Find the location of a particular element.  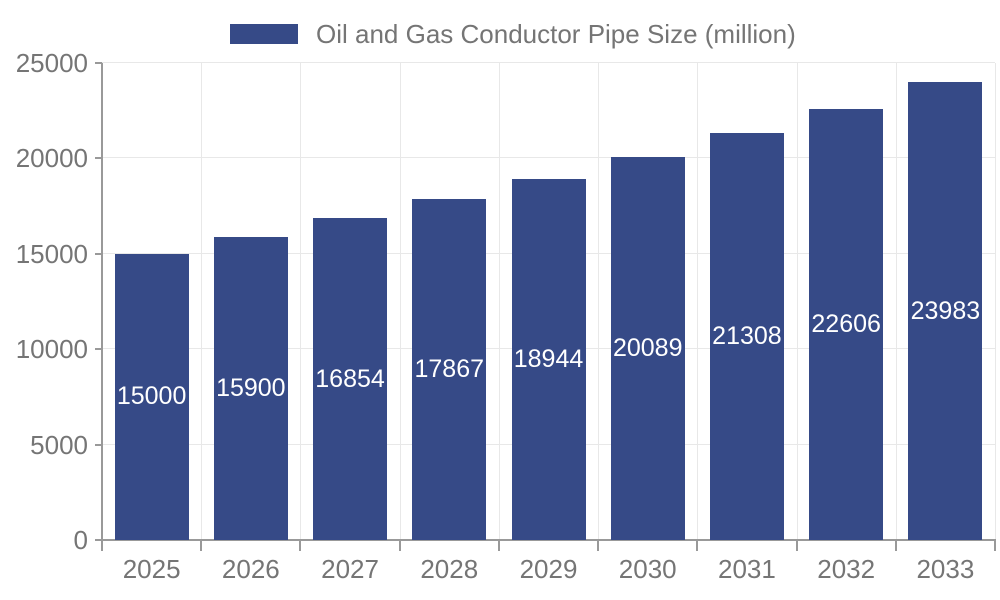

bar-value-label: 21308 is located at coordinates (747, 336).